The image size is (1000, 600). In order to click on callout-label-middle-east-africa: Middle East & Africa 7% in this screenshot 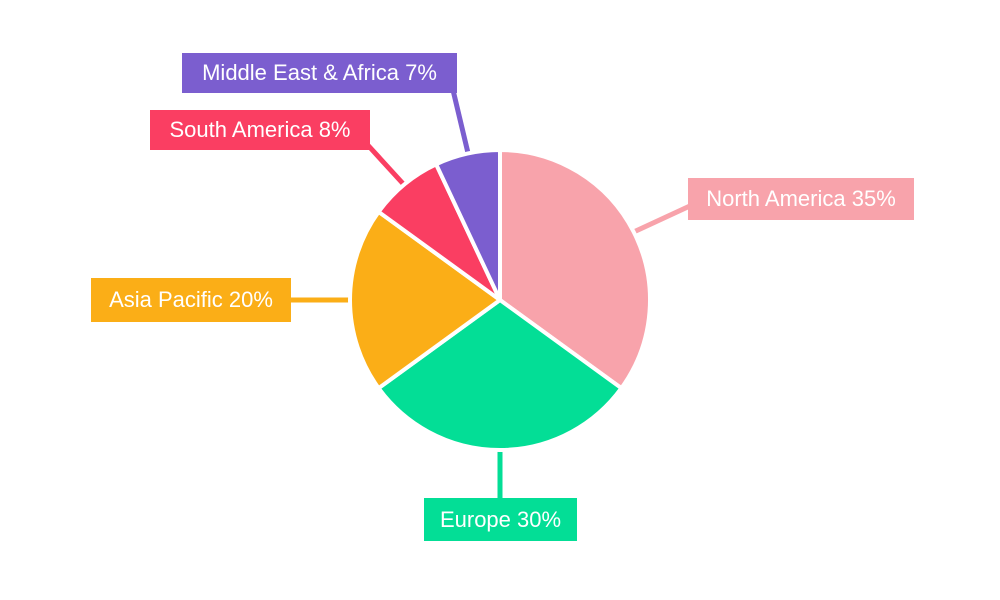, I will do `click(319, 73)`.